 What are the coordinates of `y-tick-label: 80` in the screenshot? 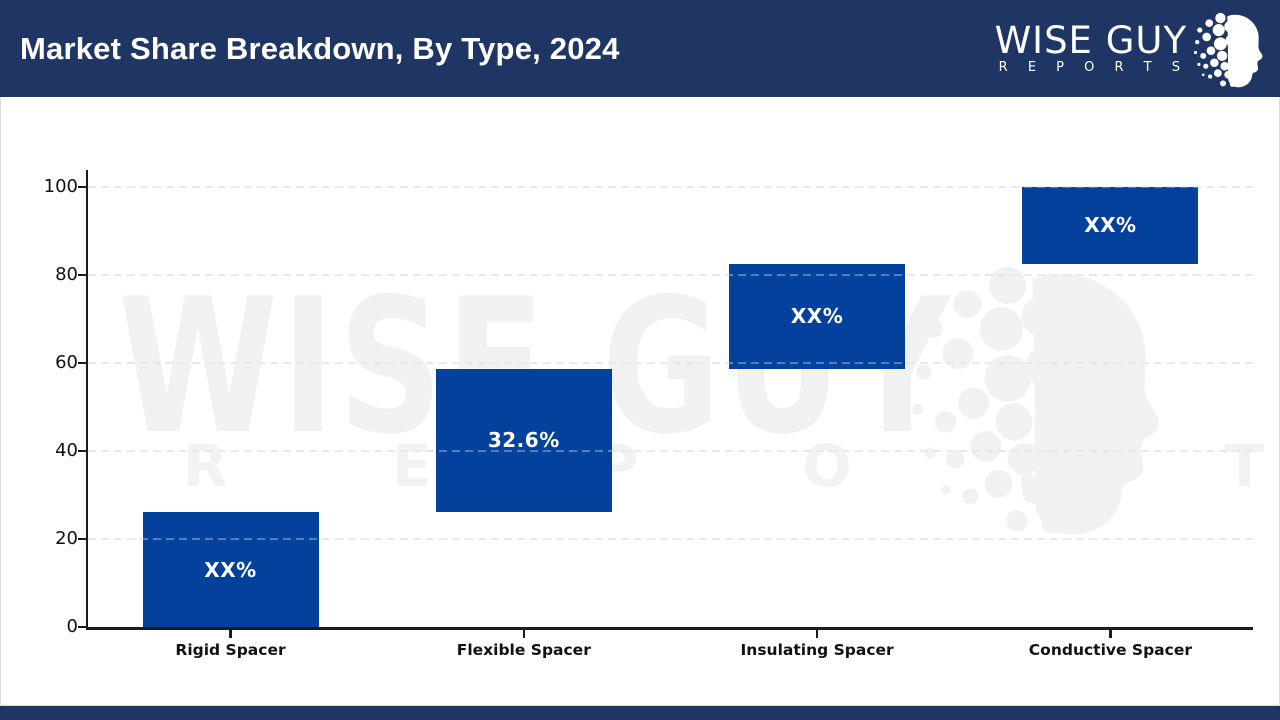 It's located at (66, 274).